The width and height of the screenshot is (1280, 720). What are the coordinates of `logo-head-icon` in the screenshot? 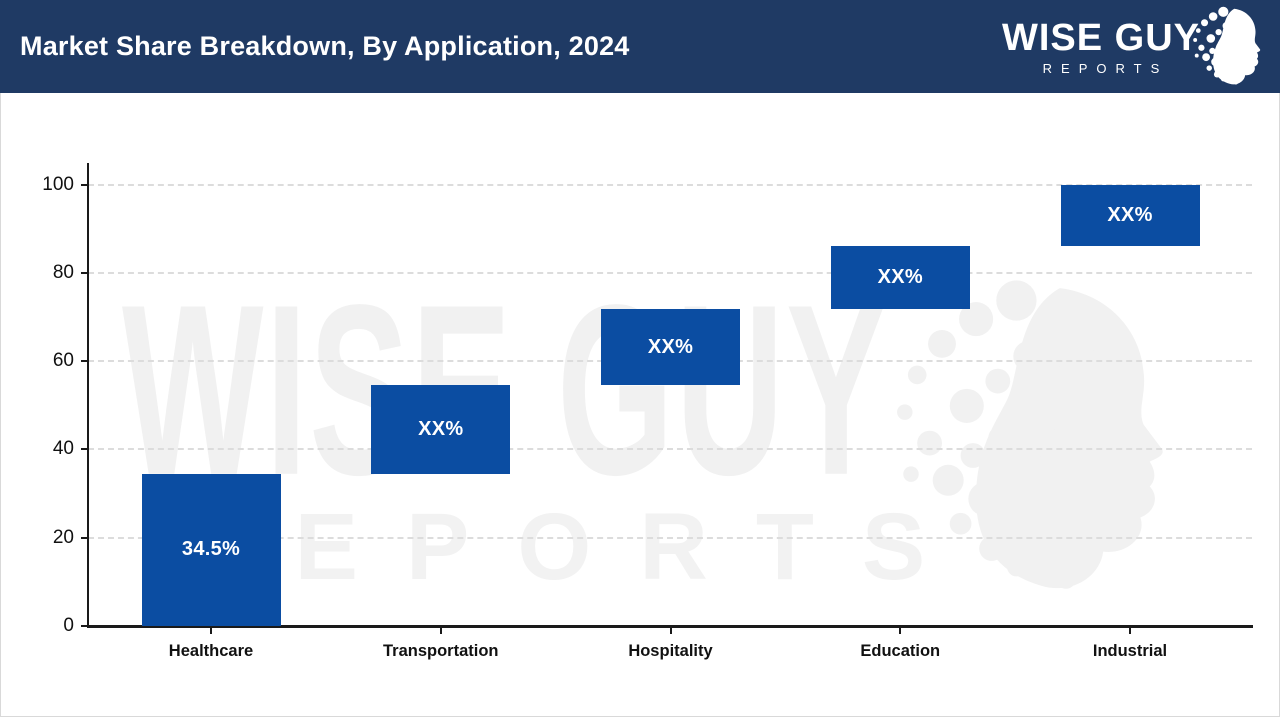 It's located at (1227, 45).